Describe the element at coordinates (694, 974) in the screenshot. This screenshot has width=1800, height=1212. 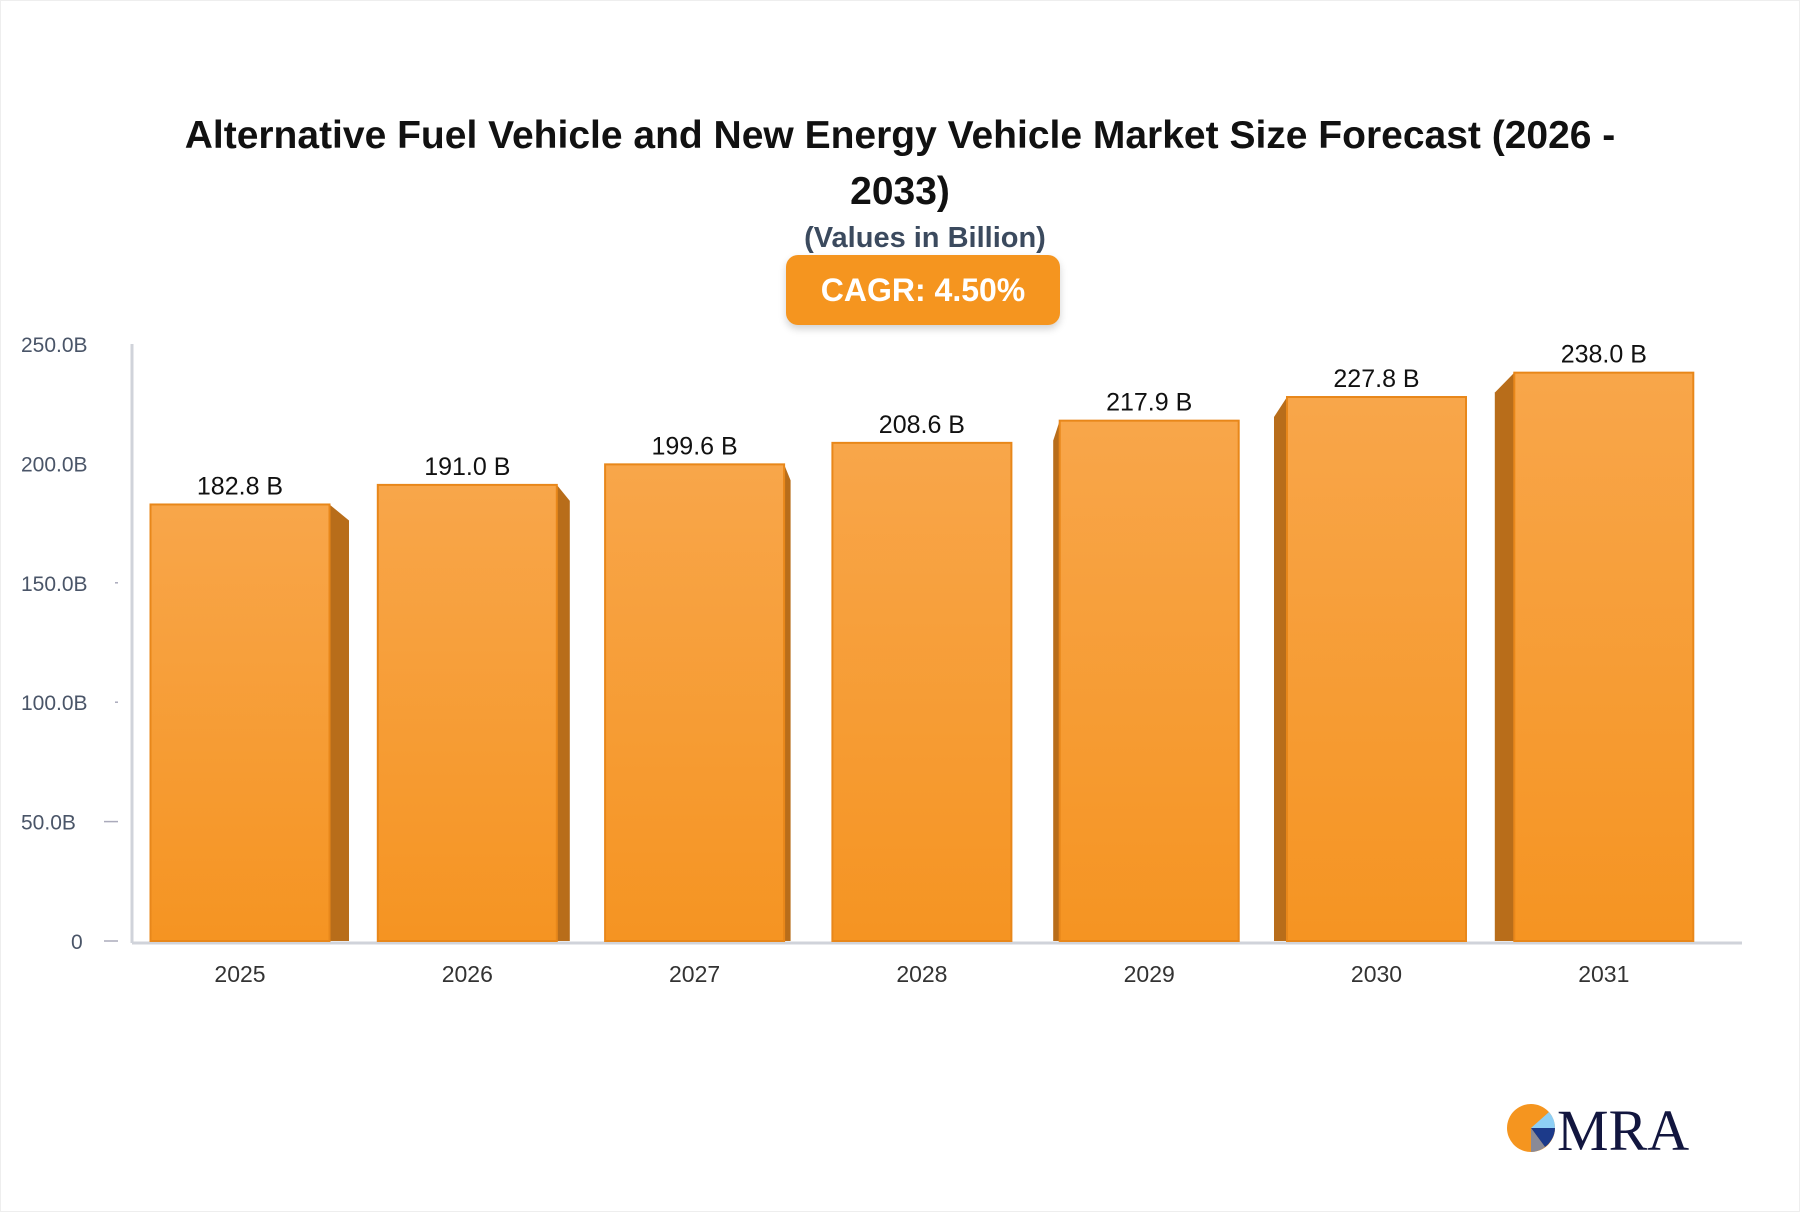
I see `x-tick-label: 2027` at that location.